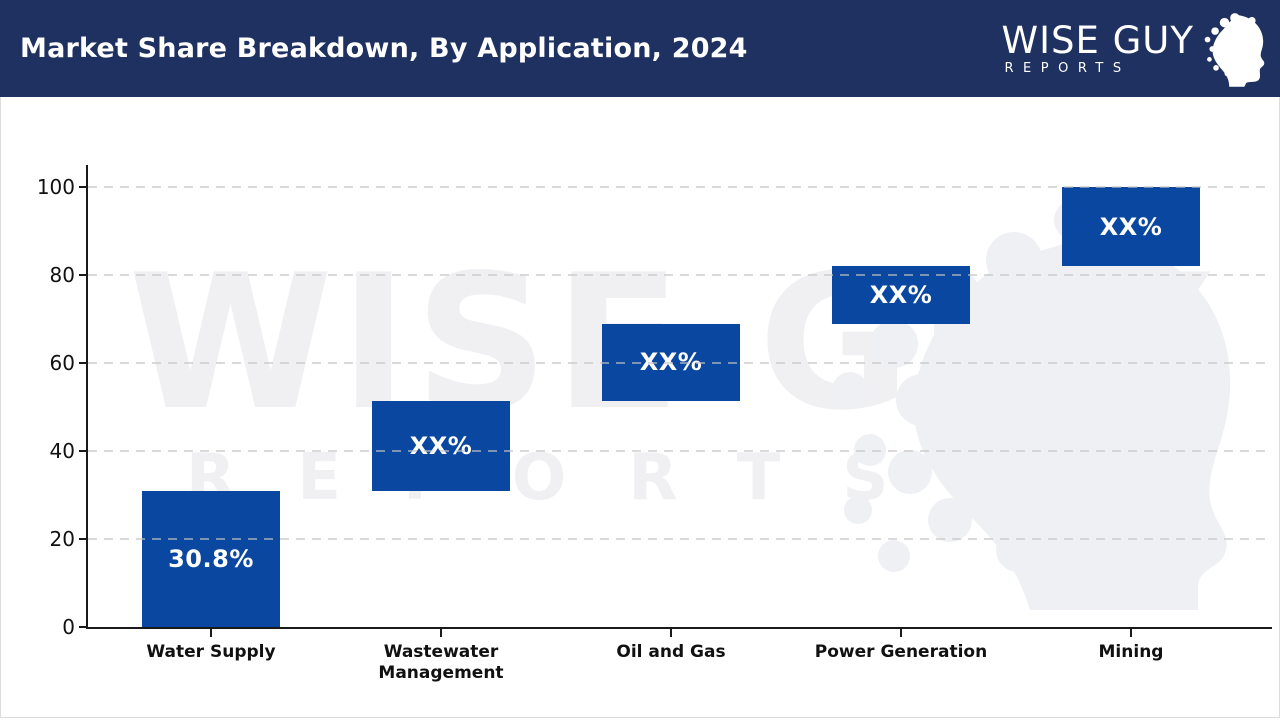  I want to click on y-tick-label: 20, so click(62, 539).